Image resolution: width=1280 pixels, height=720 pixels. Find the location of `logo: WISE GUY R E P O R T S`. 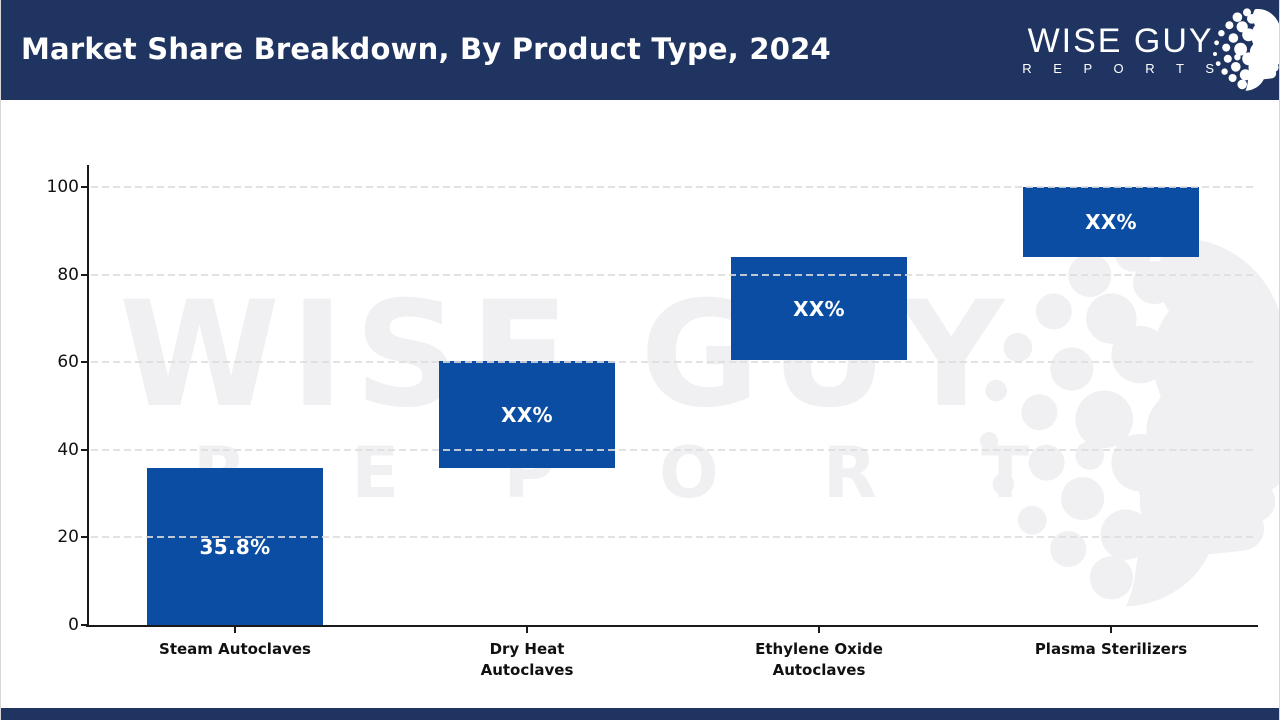

logo: WISE GUY R E P O R T S is located at coordinates (1149, 50).